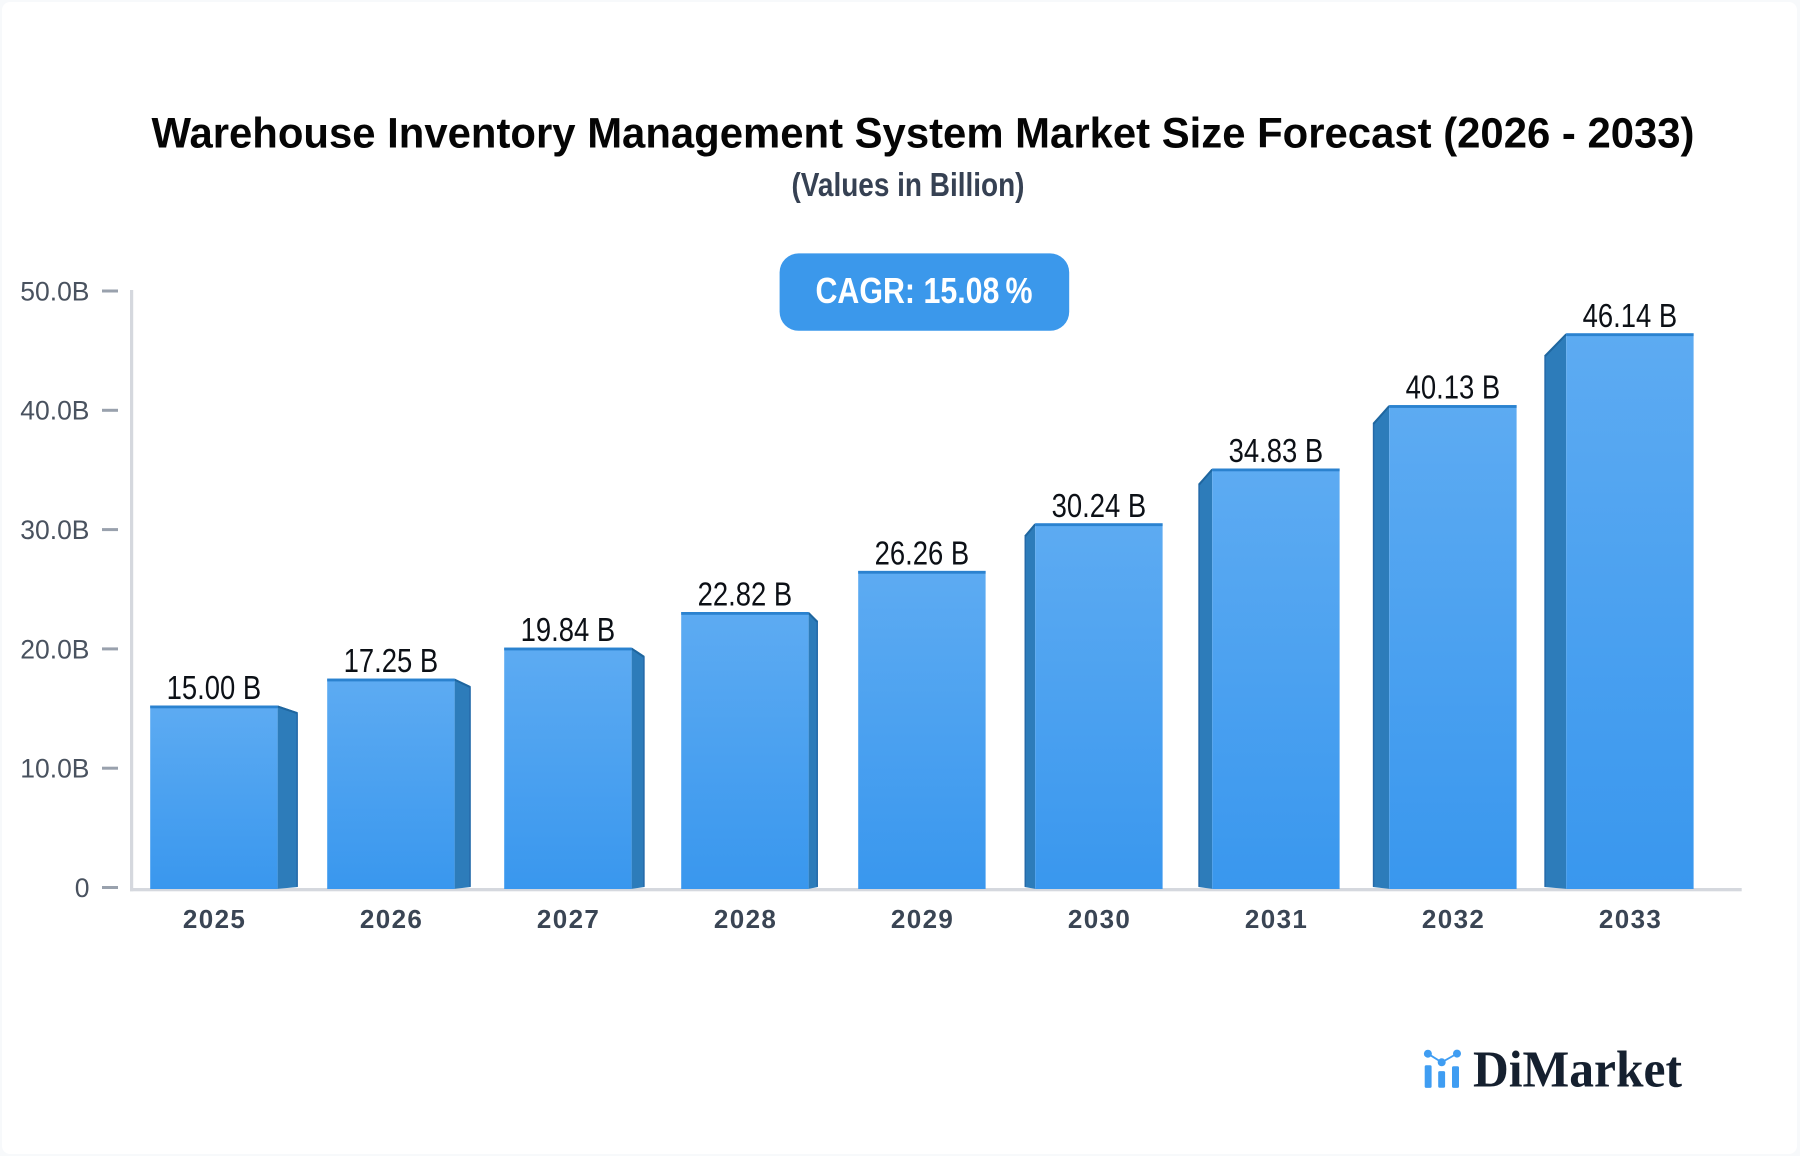 The height and width of the screenshot is (1156, 1800). I want to click on svg-text: 0, so click(82, 888).